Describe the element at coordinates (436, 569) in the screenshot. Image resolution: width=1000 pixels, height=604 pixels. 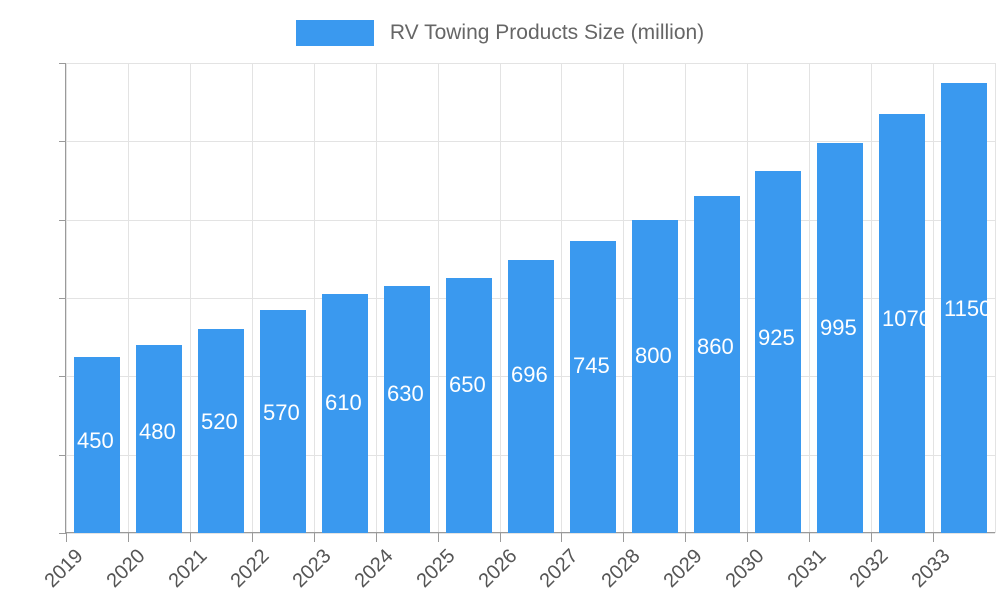
I see `x-tick-label: 2025` at that location.